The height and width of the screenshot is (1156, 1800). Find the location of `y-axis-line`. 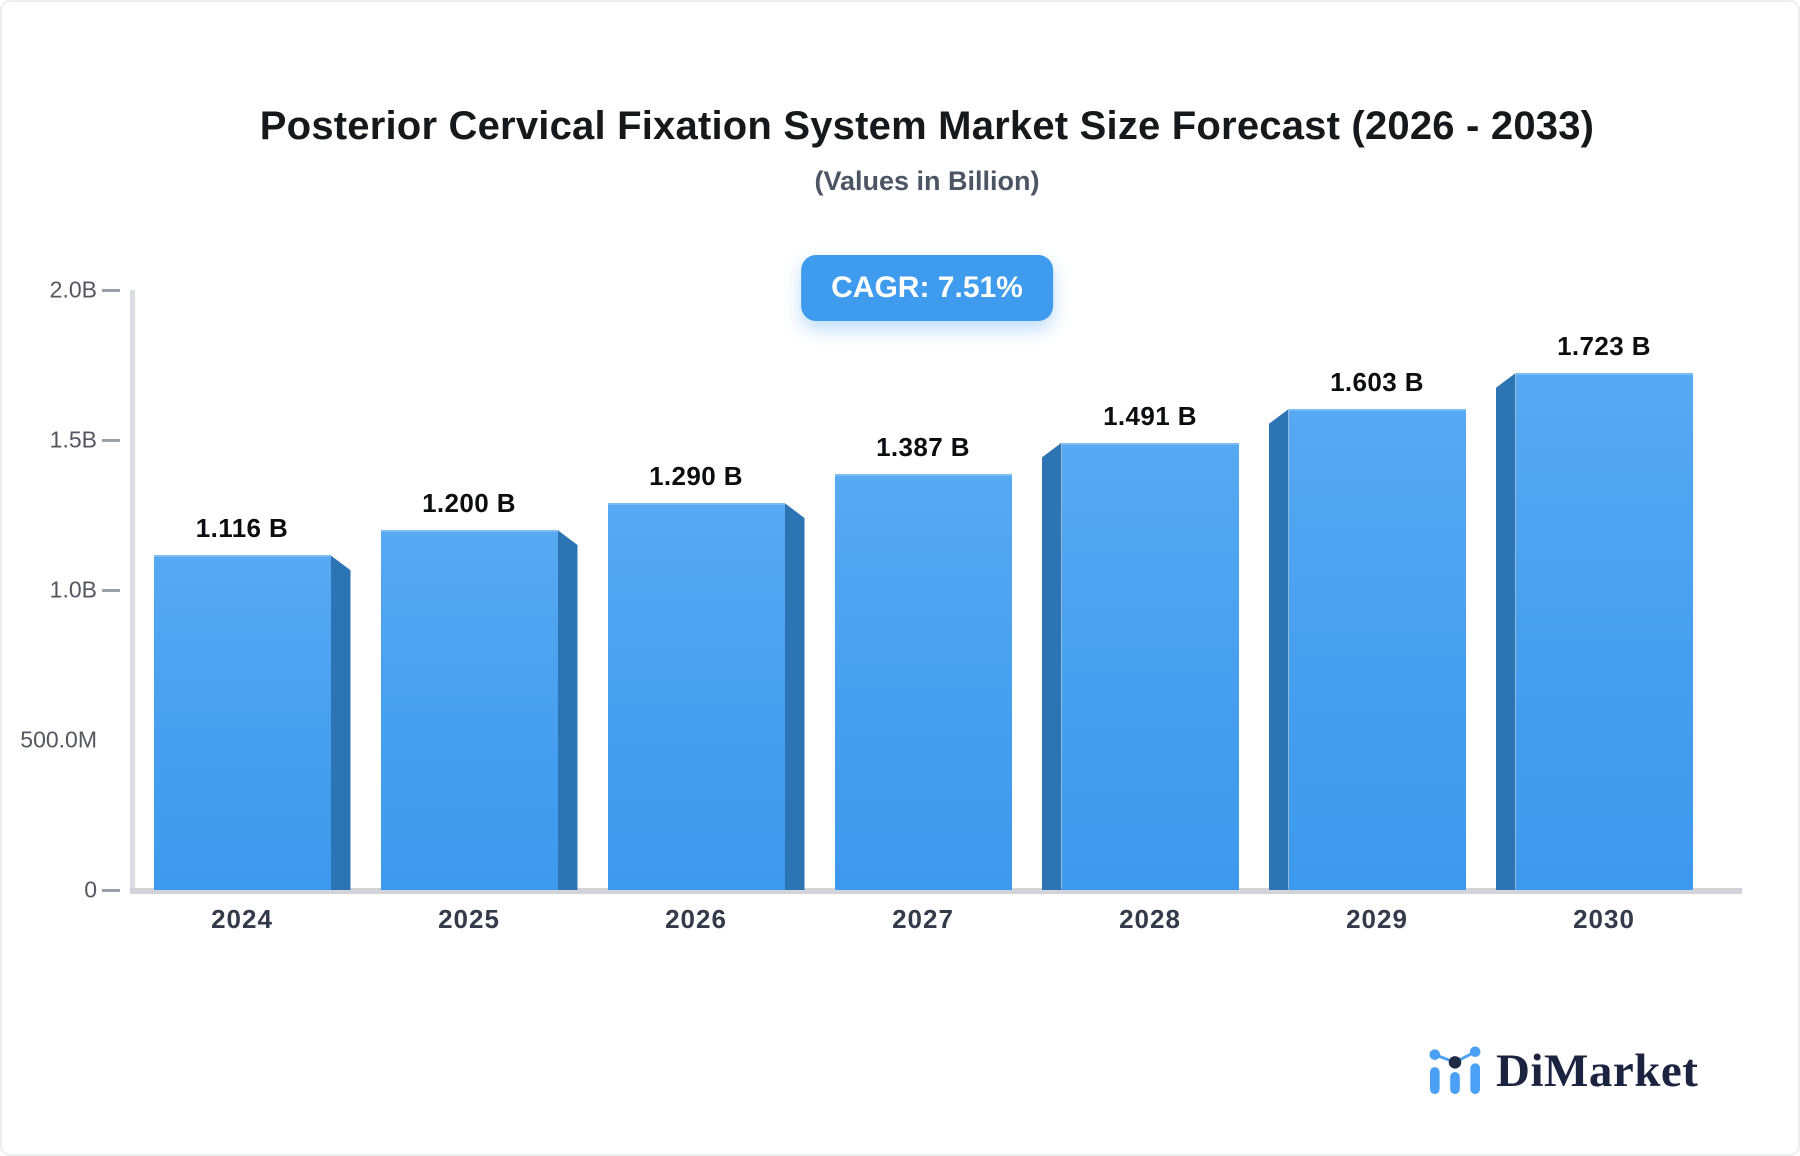

y-axis-line is located at coordinates (132, 590).